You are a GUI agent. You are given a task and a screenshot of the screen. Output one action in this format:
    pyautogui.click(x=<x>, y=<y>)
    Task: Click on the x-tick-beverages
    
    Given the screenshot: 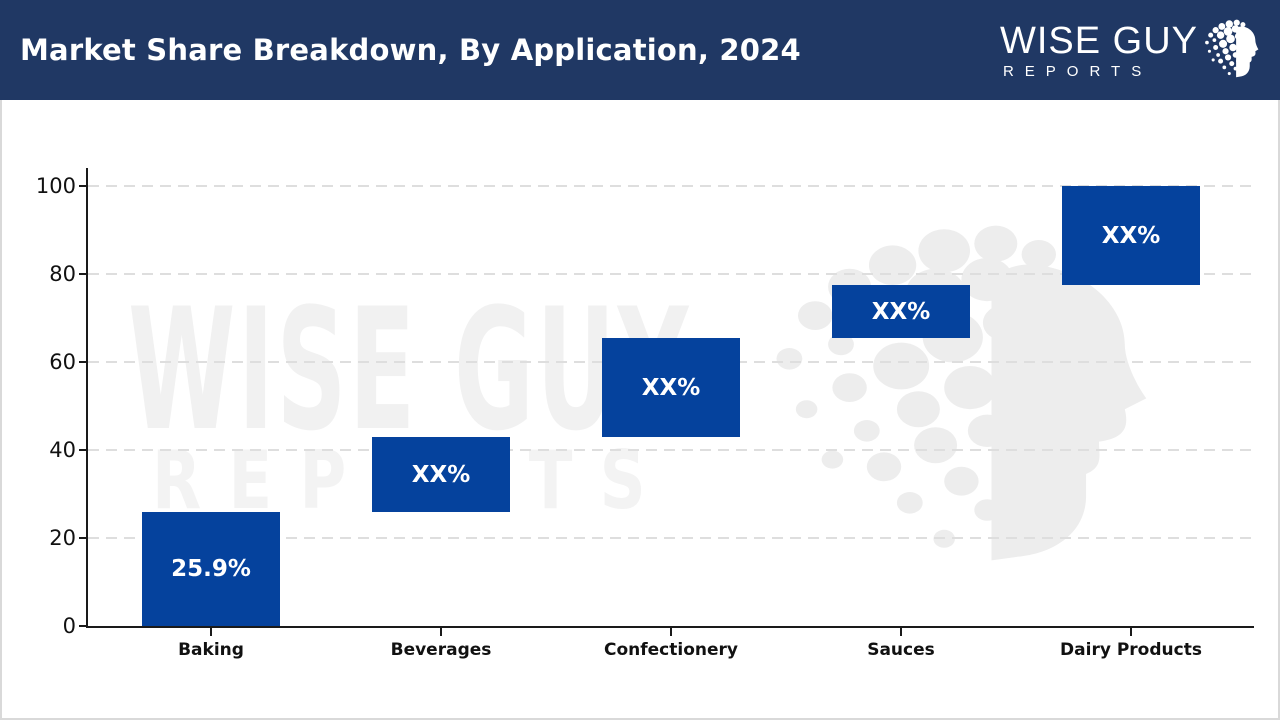 What is the action you would take?
    pyautogui.click(x=441, y=632)
    